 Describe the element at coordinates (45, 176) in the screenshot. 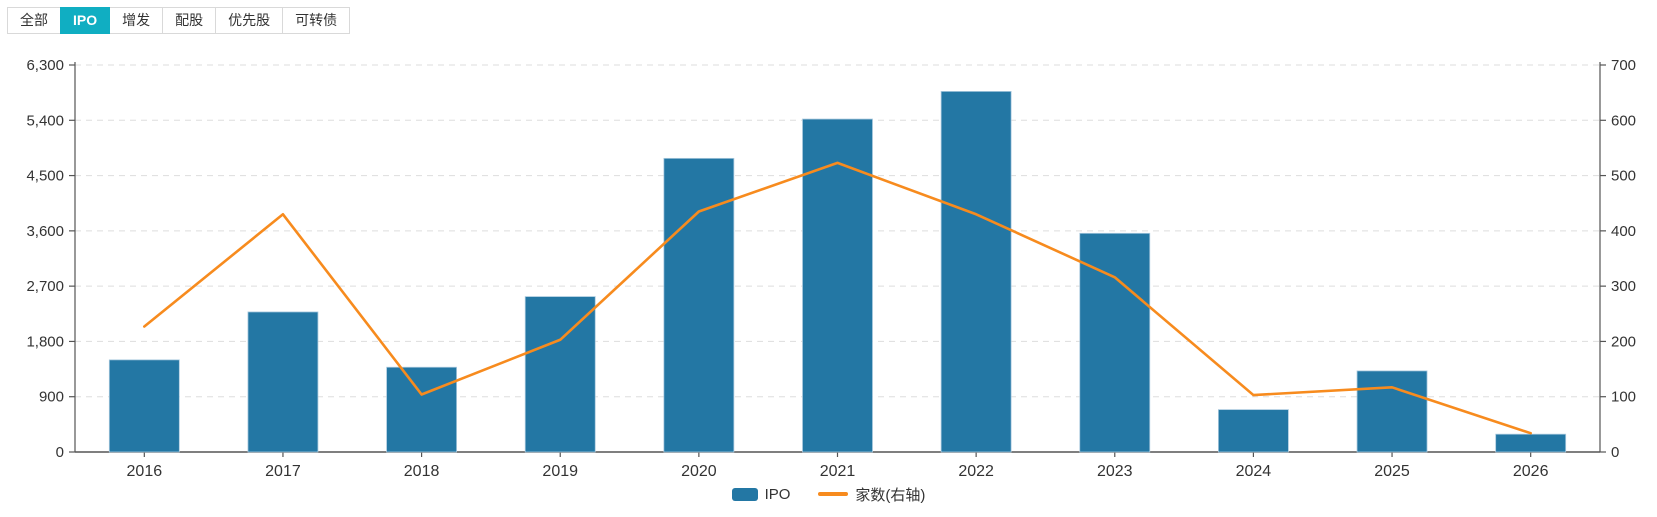

I see `left-axis-label: 4,500` at that location.